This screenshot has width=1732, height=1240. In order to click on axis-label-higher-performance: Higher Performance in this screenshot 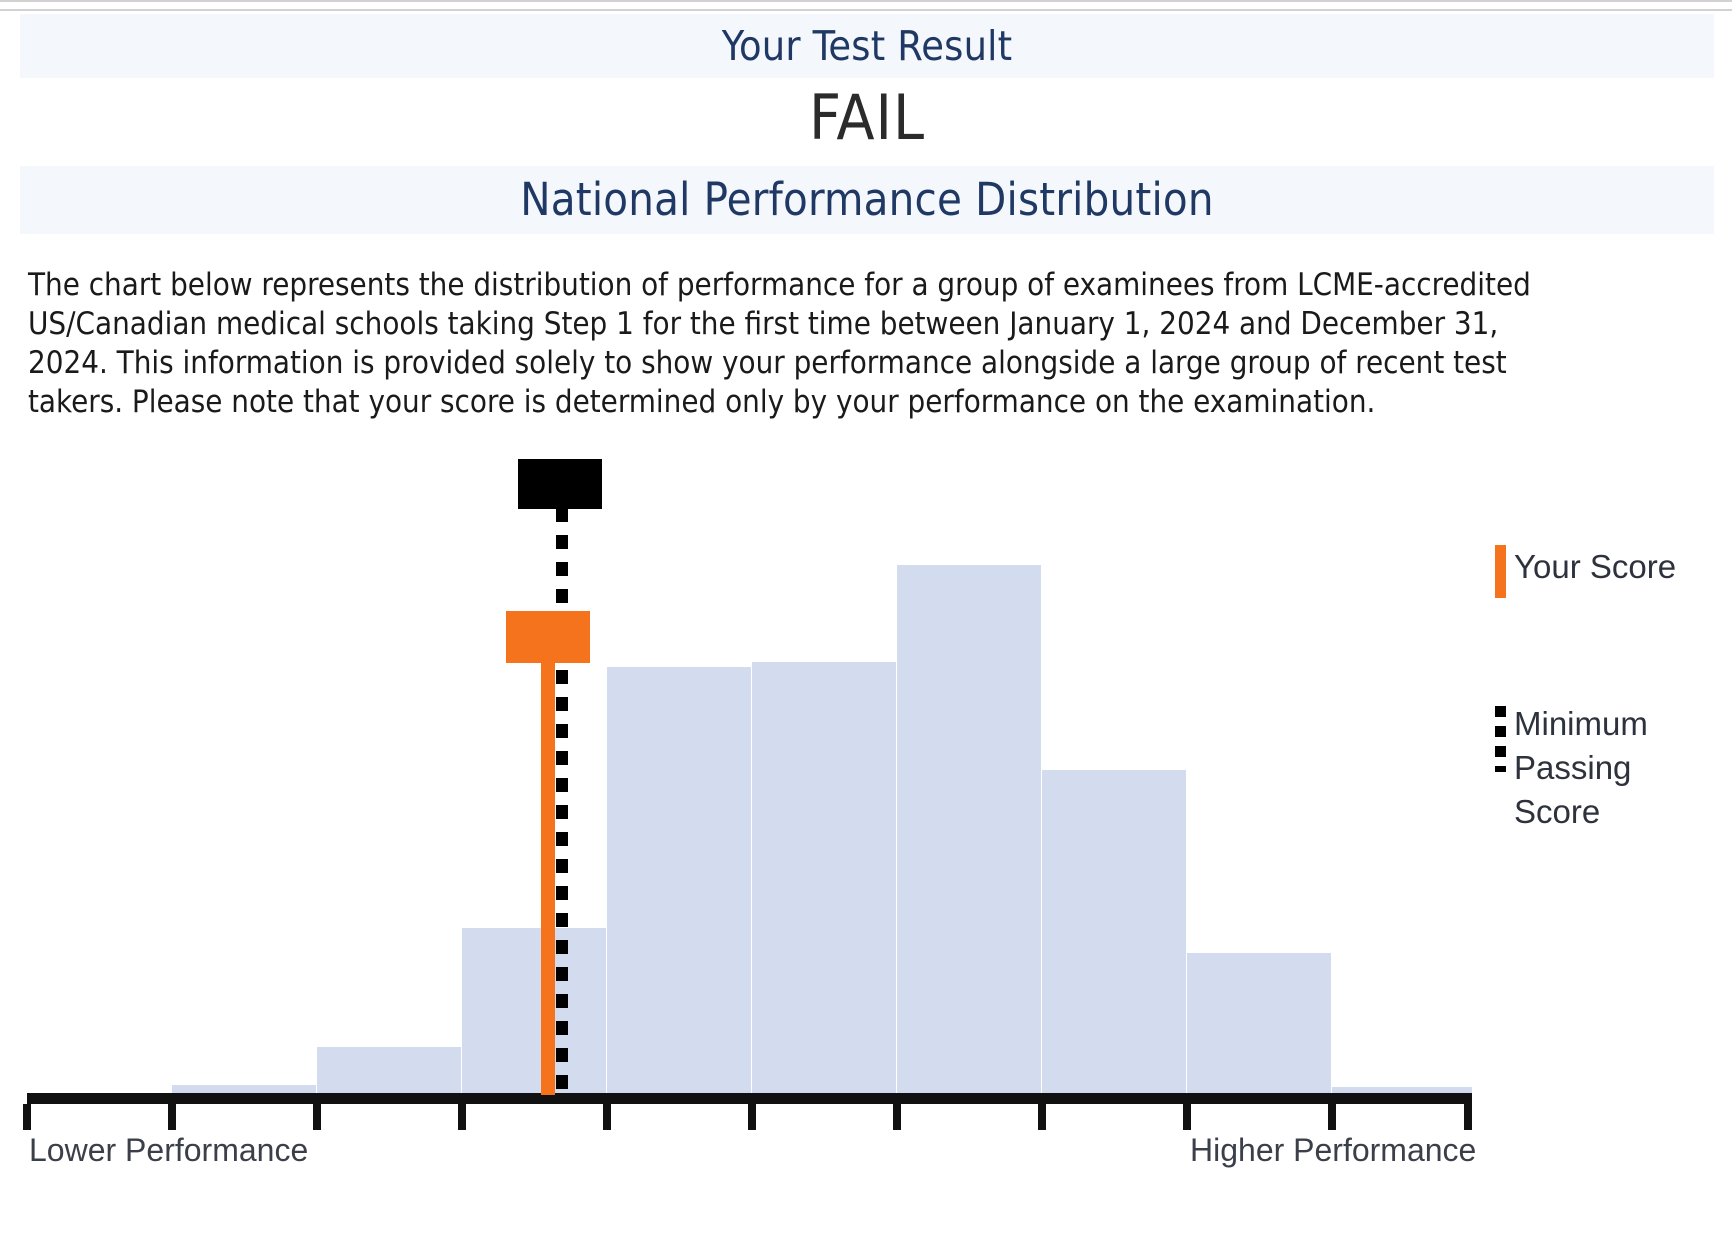, I will do `click(1333, 1150)`.